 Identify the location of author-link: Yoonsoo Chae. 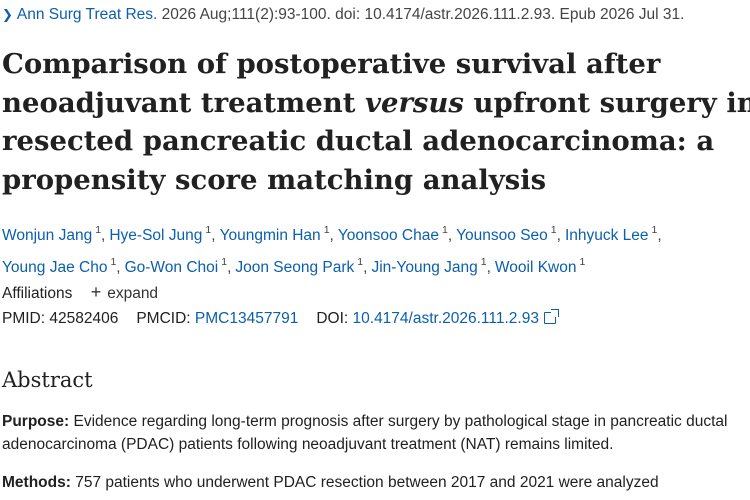
(388, 235).